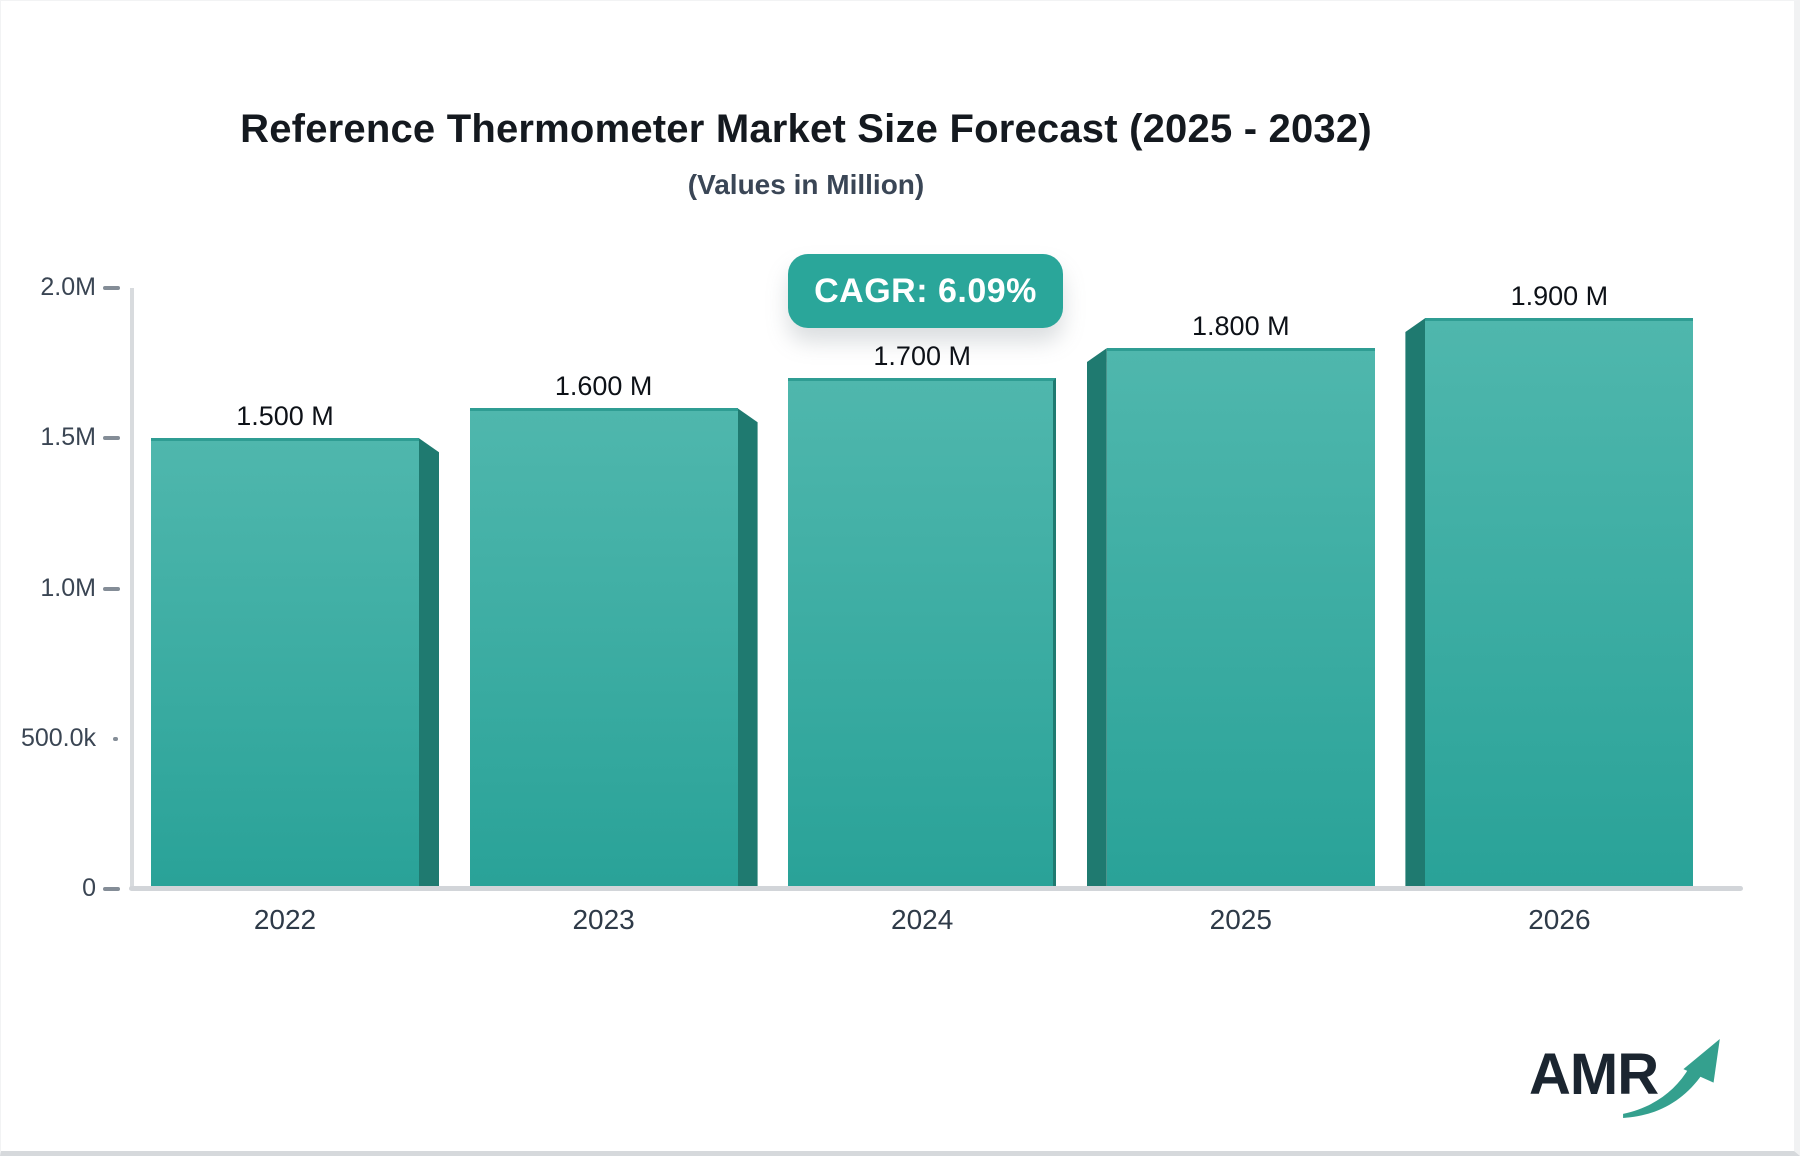  Describe the element at coordinates (603, 386) in the screenshot. I see `bar-value-label: 1.600 M` at that location.